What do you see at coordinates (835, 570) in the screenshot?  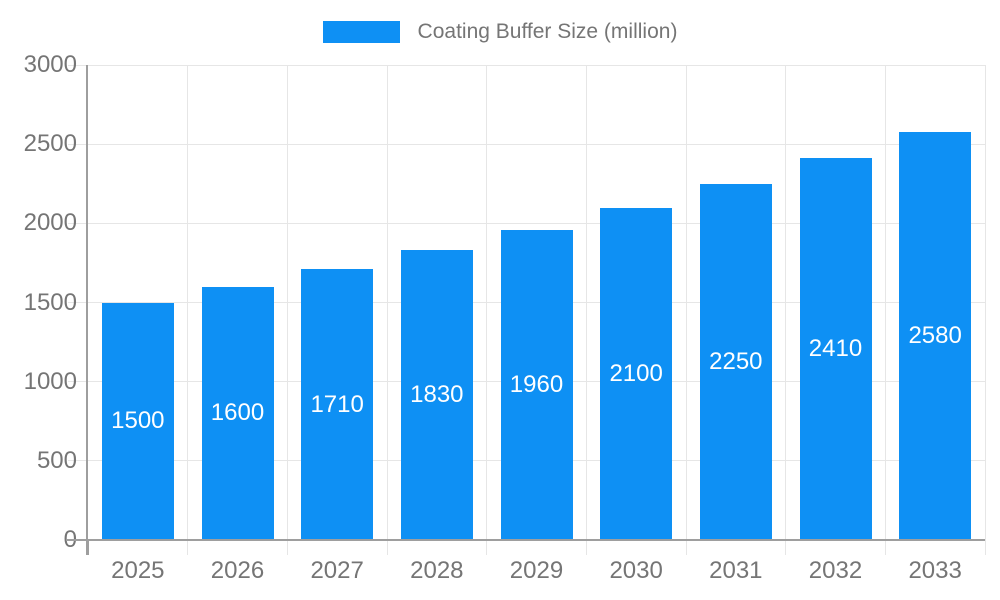 I see `x-tick-label: 2032` at bounding box center [835, 570].